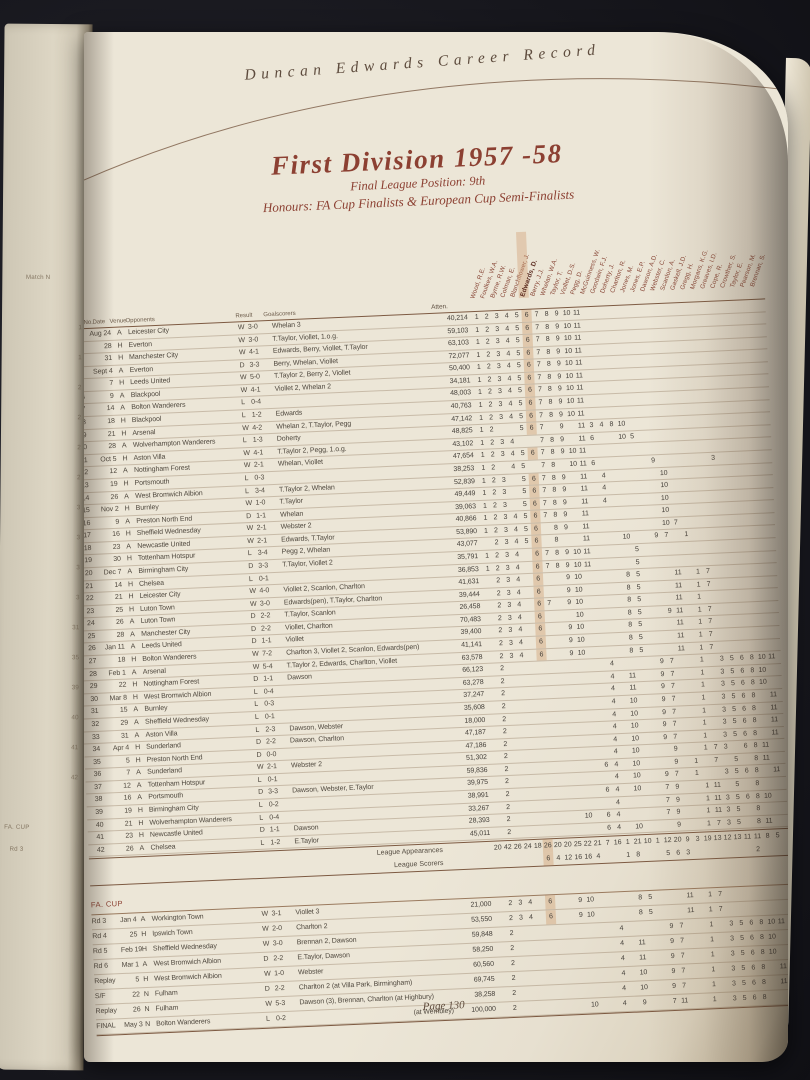 The width and height of the screenshot is (810, 1080). Describe the element at coordinates (275, 792) in the screenshot. I see `result: D 3-3` at that location.